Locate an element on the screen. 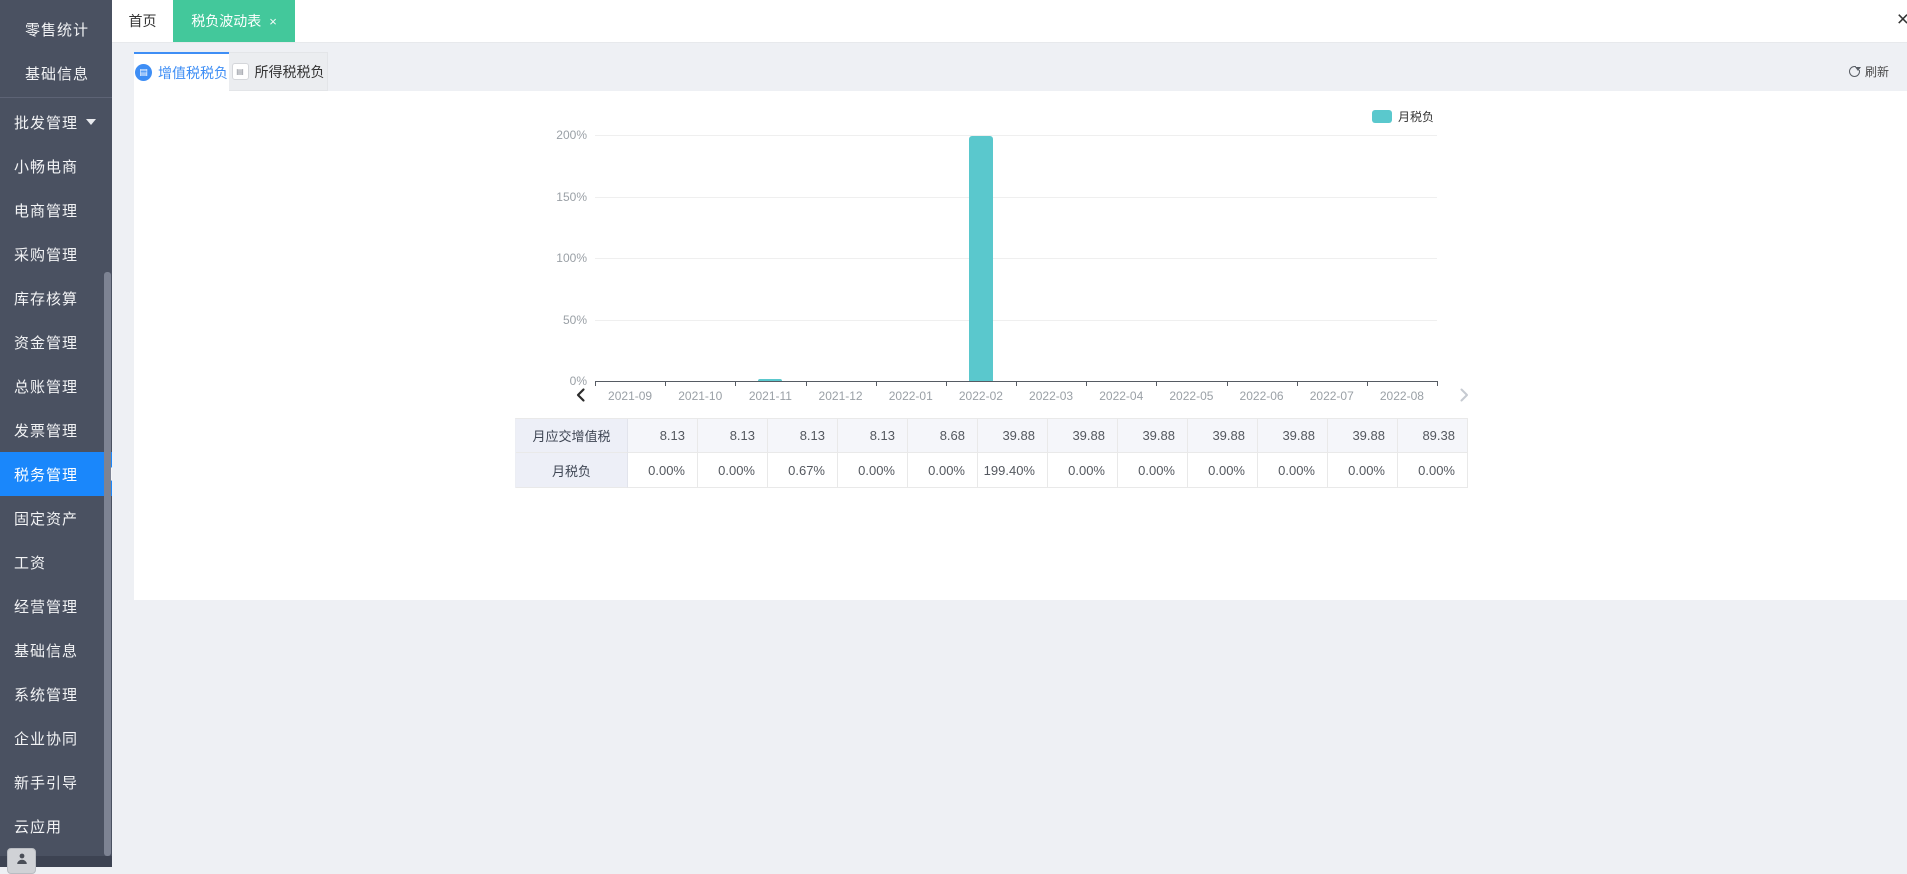  tab-home-label: 首页 is located at coordinates (142, 21).